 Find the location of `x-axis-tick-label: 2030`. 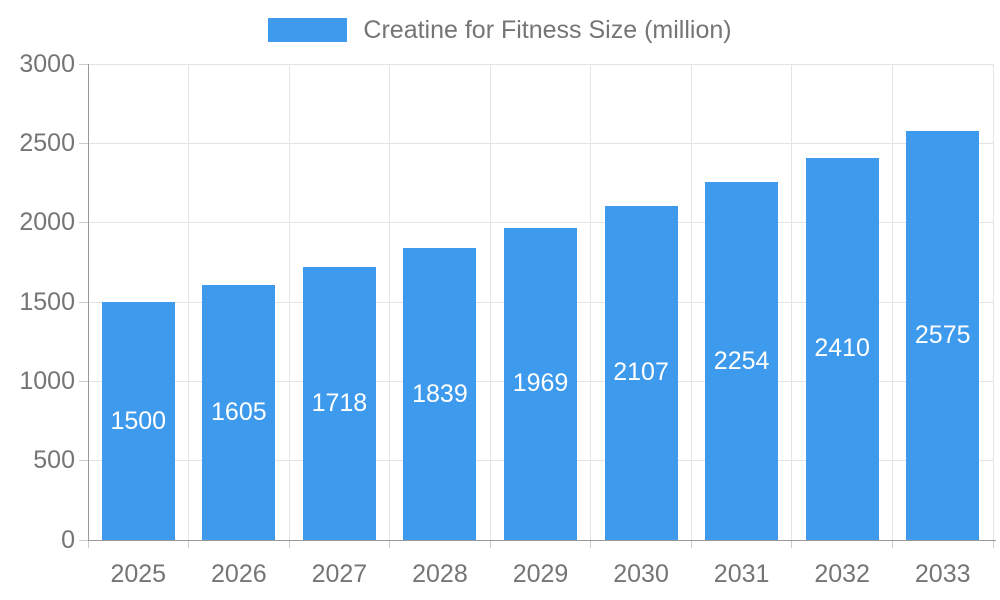

x-axis-tick-label: 2030 is located at coordinates (641, 574).